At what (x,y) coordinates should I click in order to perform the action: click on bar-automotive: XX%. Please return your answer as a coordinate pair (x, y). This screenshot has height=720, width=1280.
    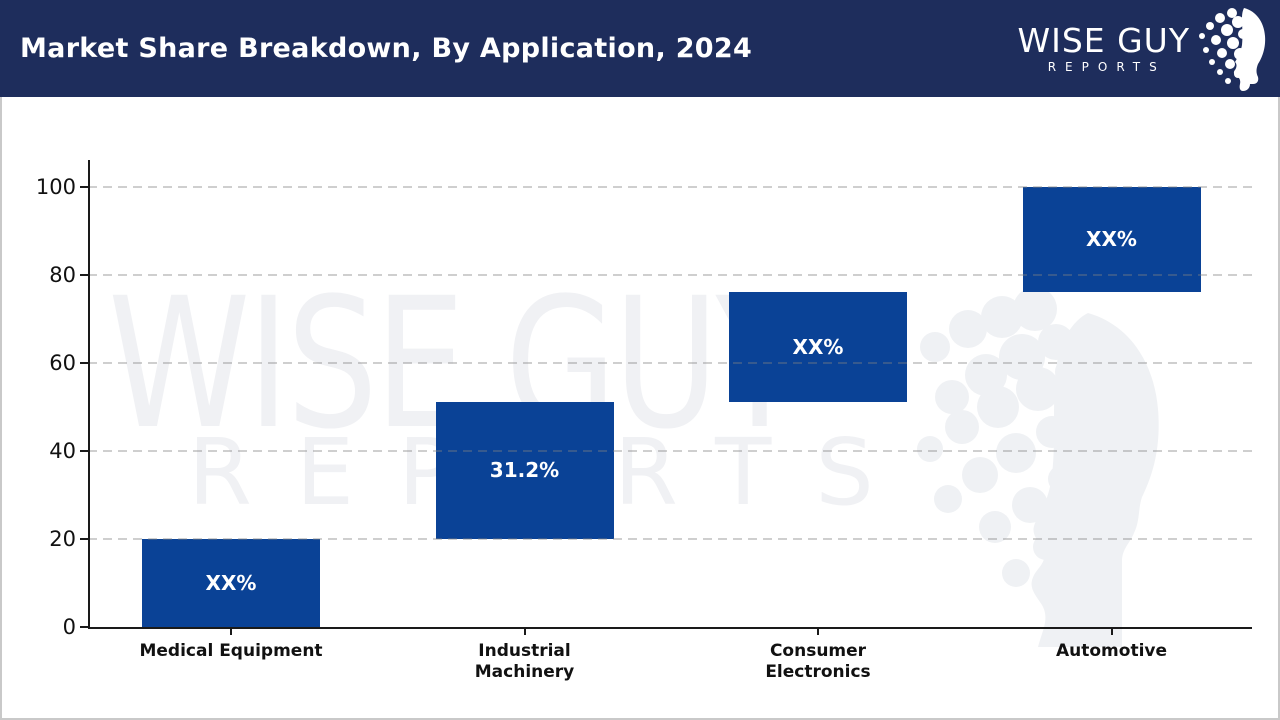
    Looking at the image, I should click on (1111, 239).